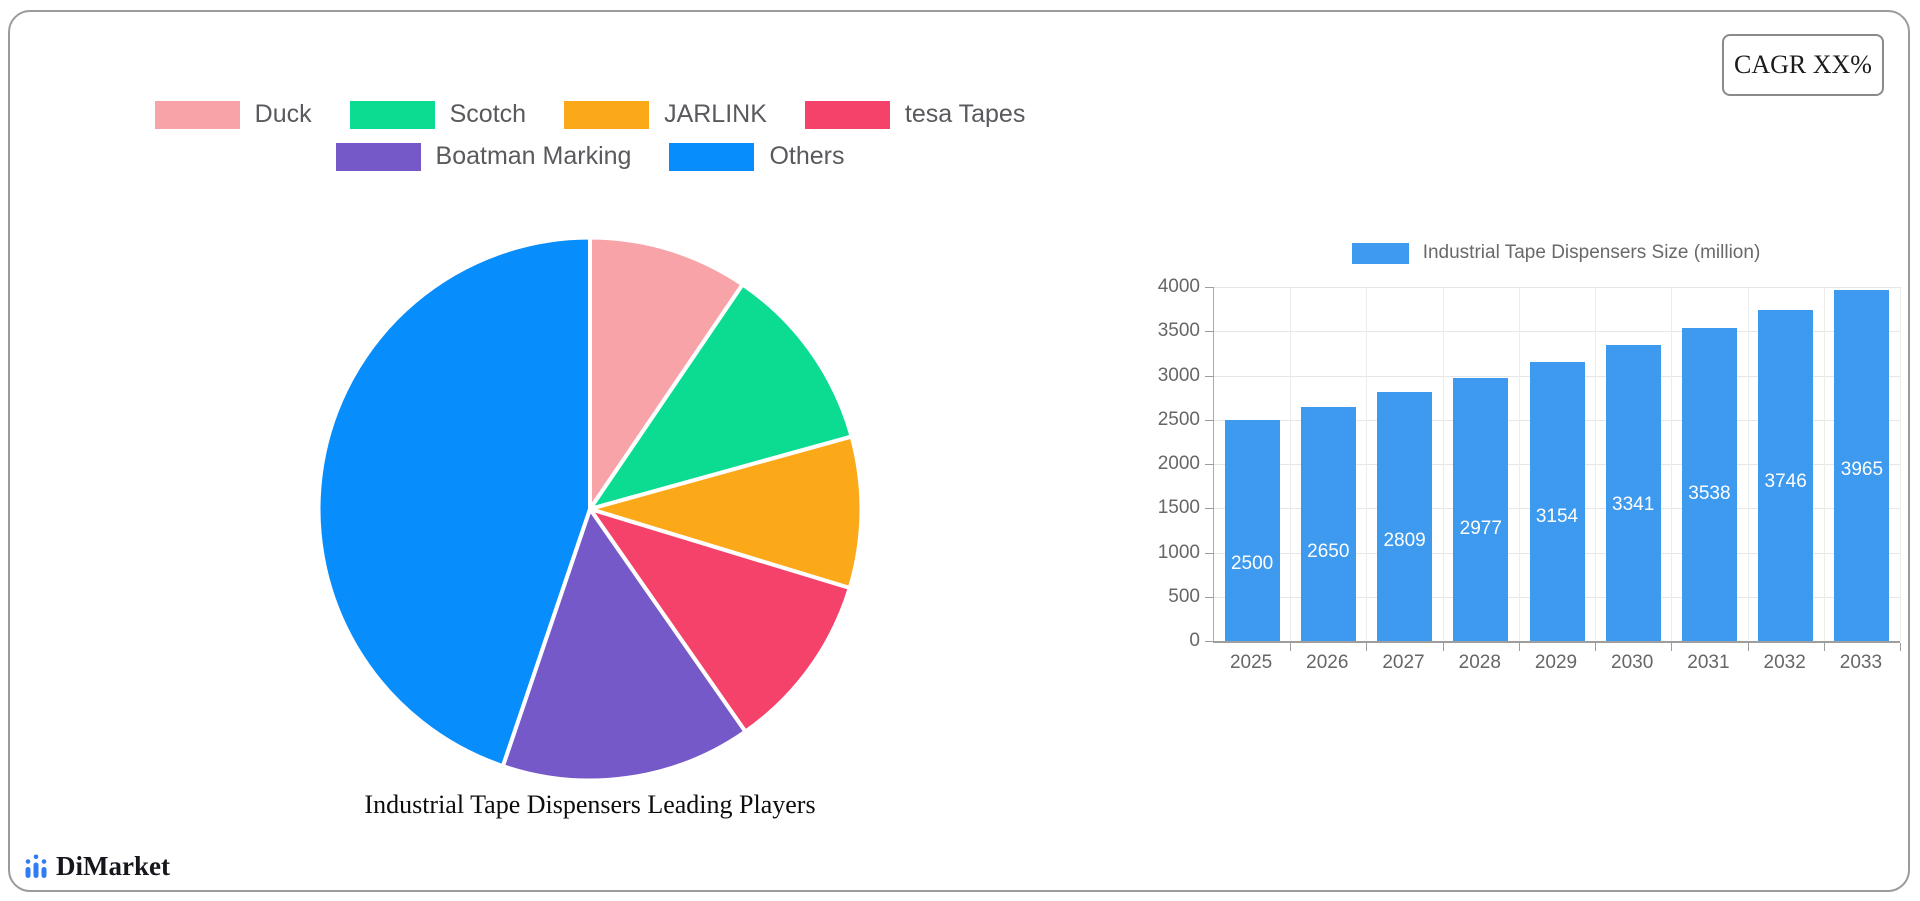 The width and height of the screenshot is (1920, 901). Describe the element at coordinates (756, 156) in the screenshot. I see `legend-item-others: Others` at that location.